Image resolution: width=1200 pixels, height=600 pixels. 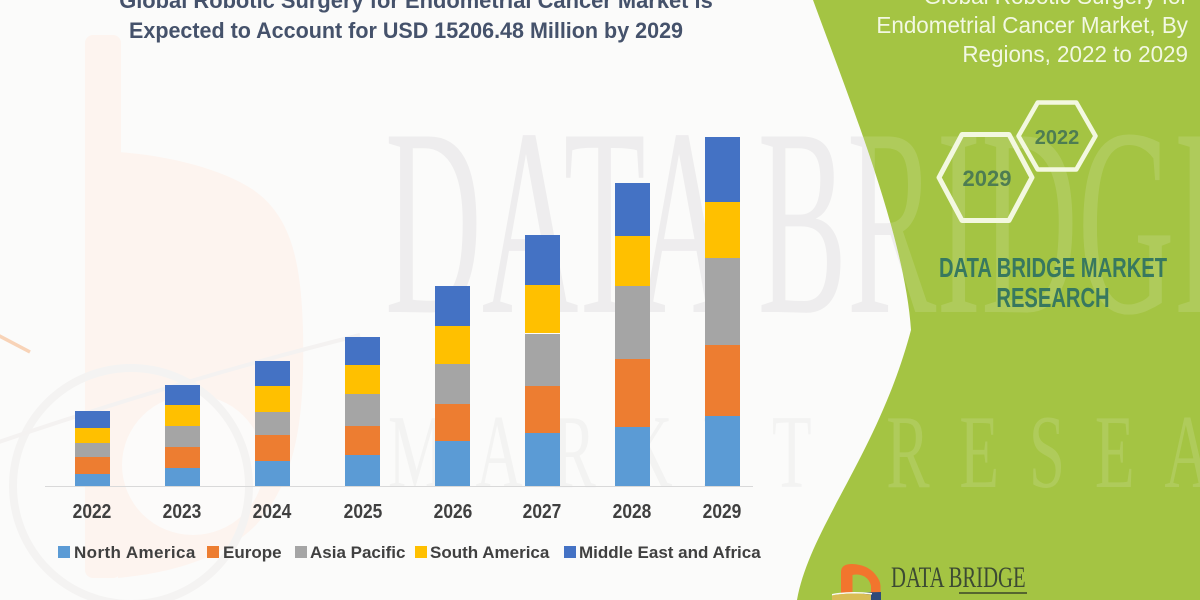 What do you see at coordinates (794, 451) in the screenshot?
I see `svg-text: MARKET RESEARCH` at bounding box center [794, 451].